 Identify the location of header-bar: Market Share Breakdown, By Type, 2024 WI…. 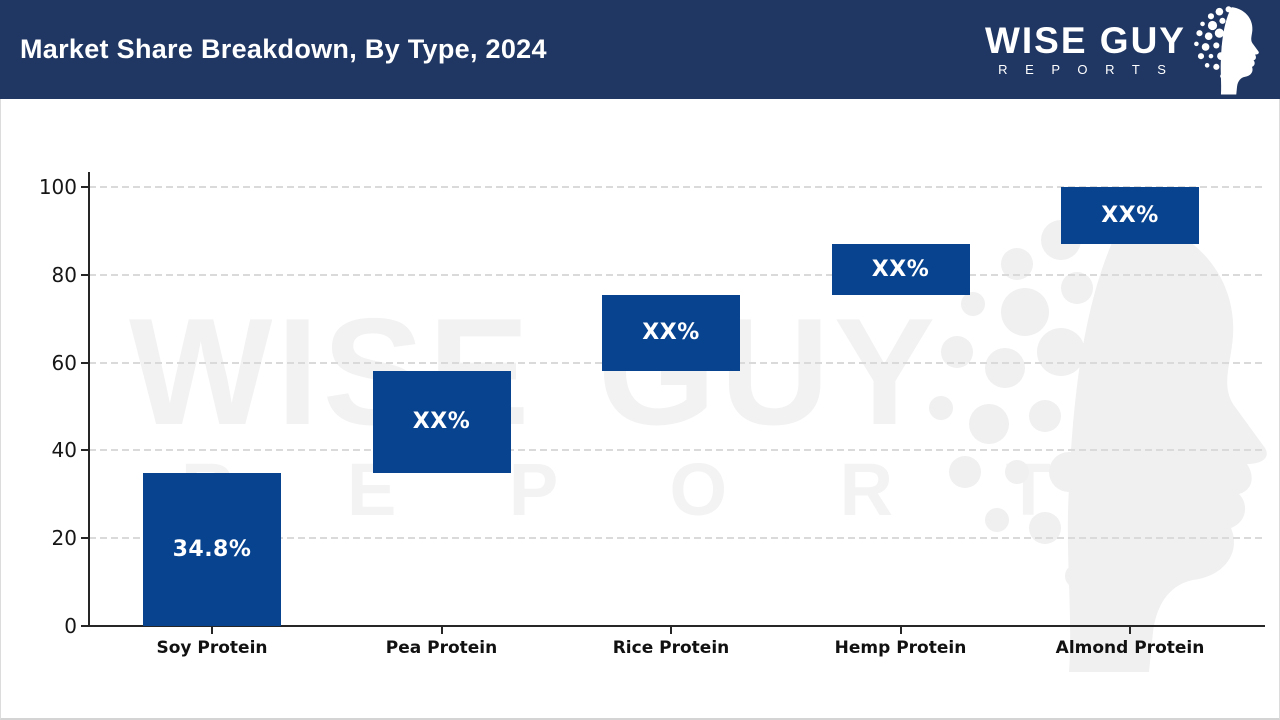
(640, 49).